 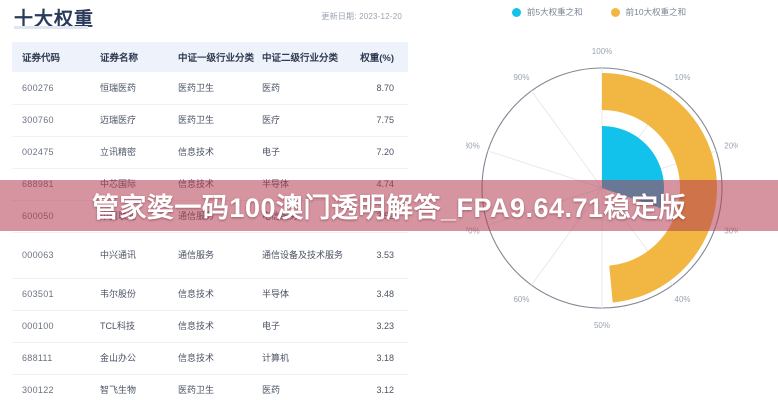 I want to click on legend-item-top5: 前5大权重之和, so click(x=547, y=12).